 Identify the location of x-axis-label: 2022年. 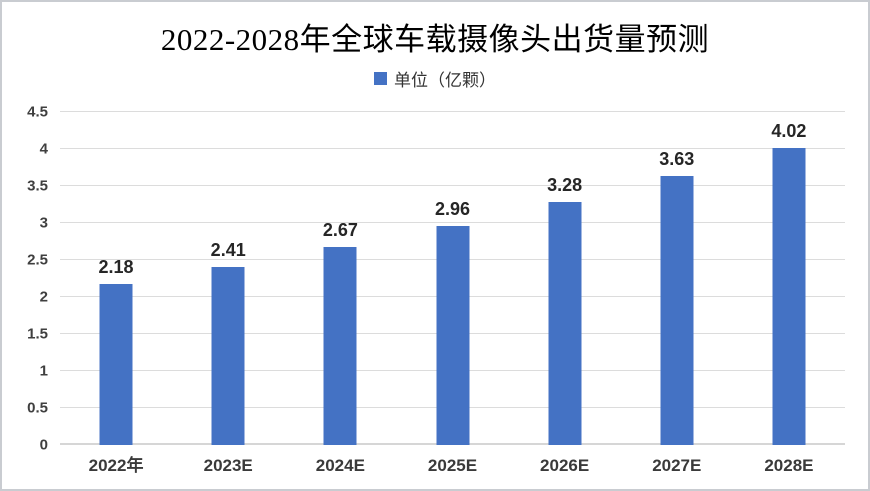
(116, 465).